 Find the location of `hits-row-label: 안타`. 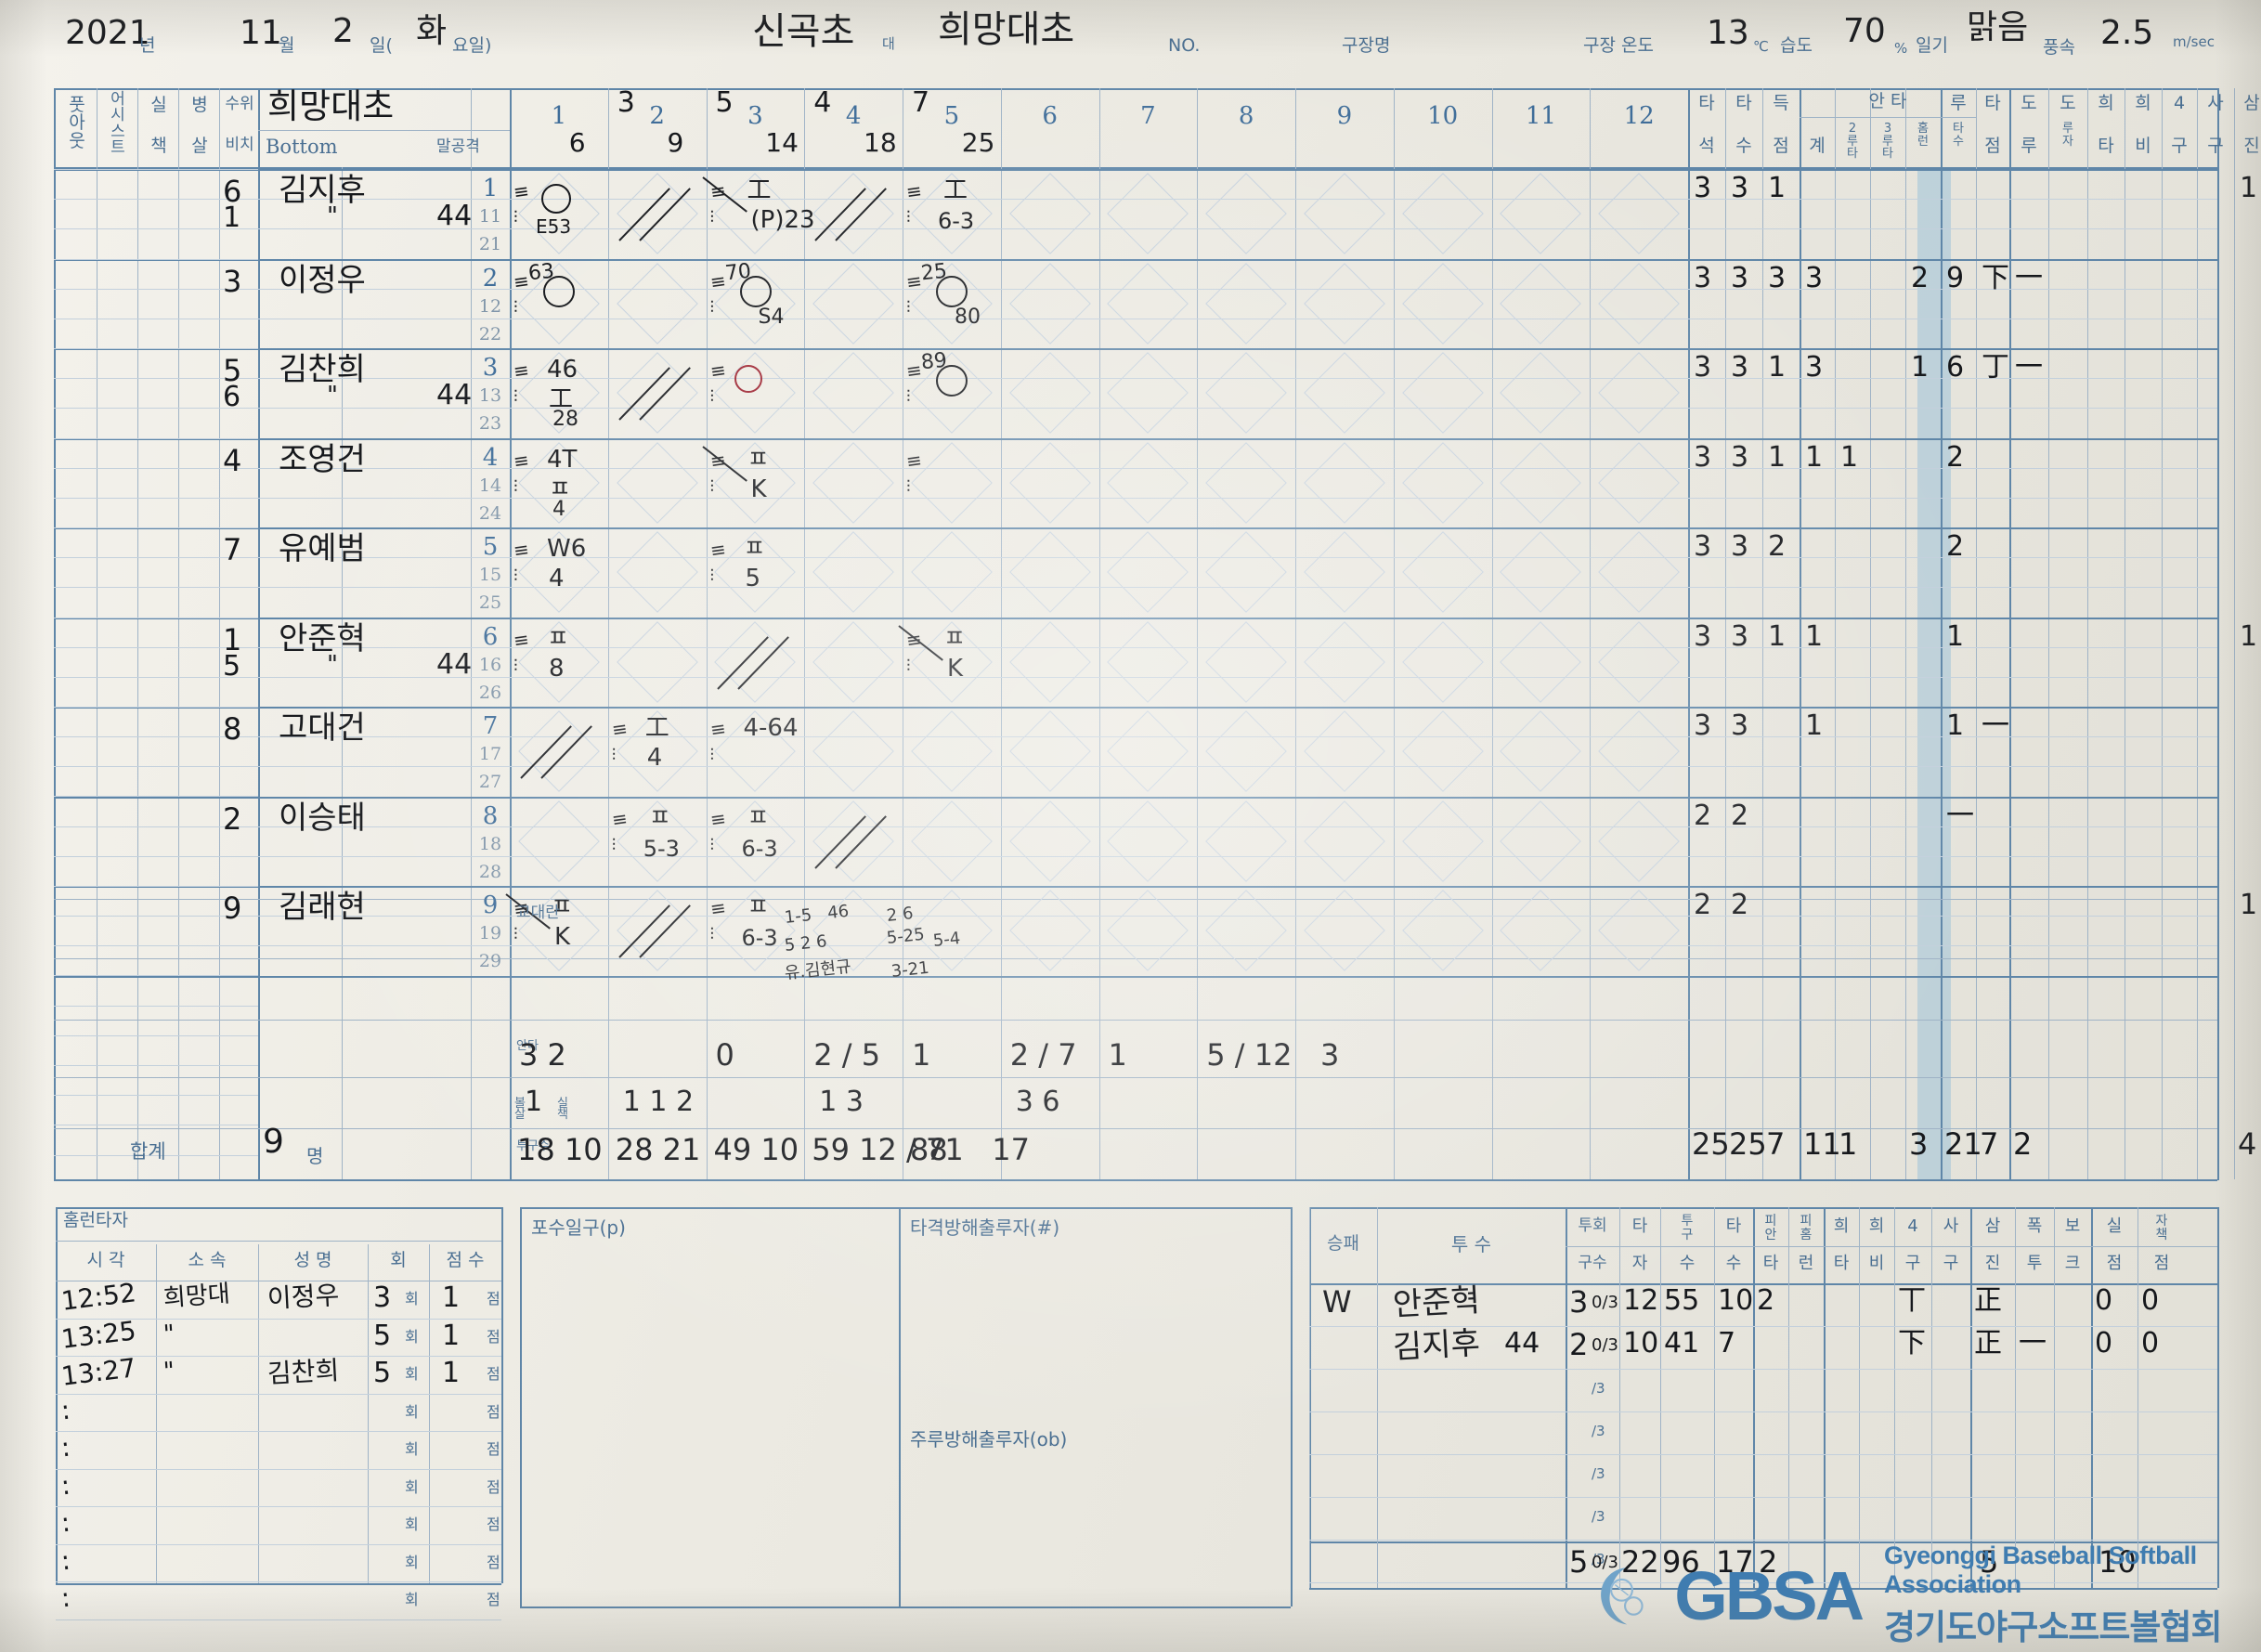

hits-row-label: 안타 is located at coordinates (527, 1046).